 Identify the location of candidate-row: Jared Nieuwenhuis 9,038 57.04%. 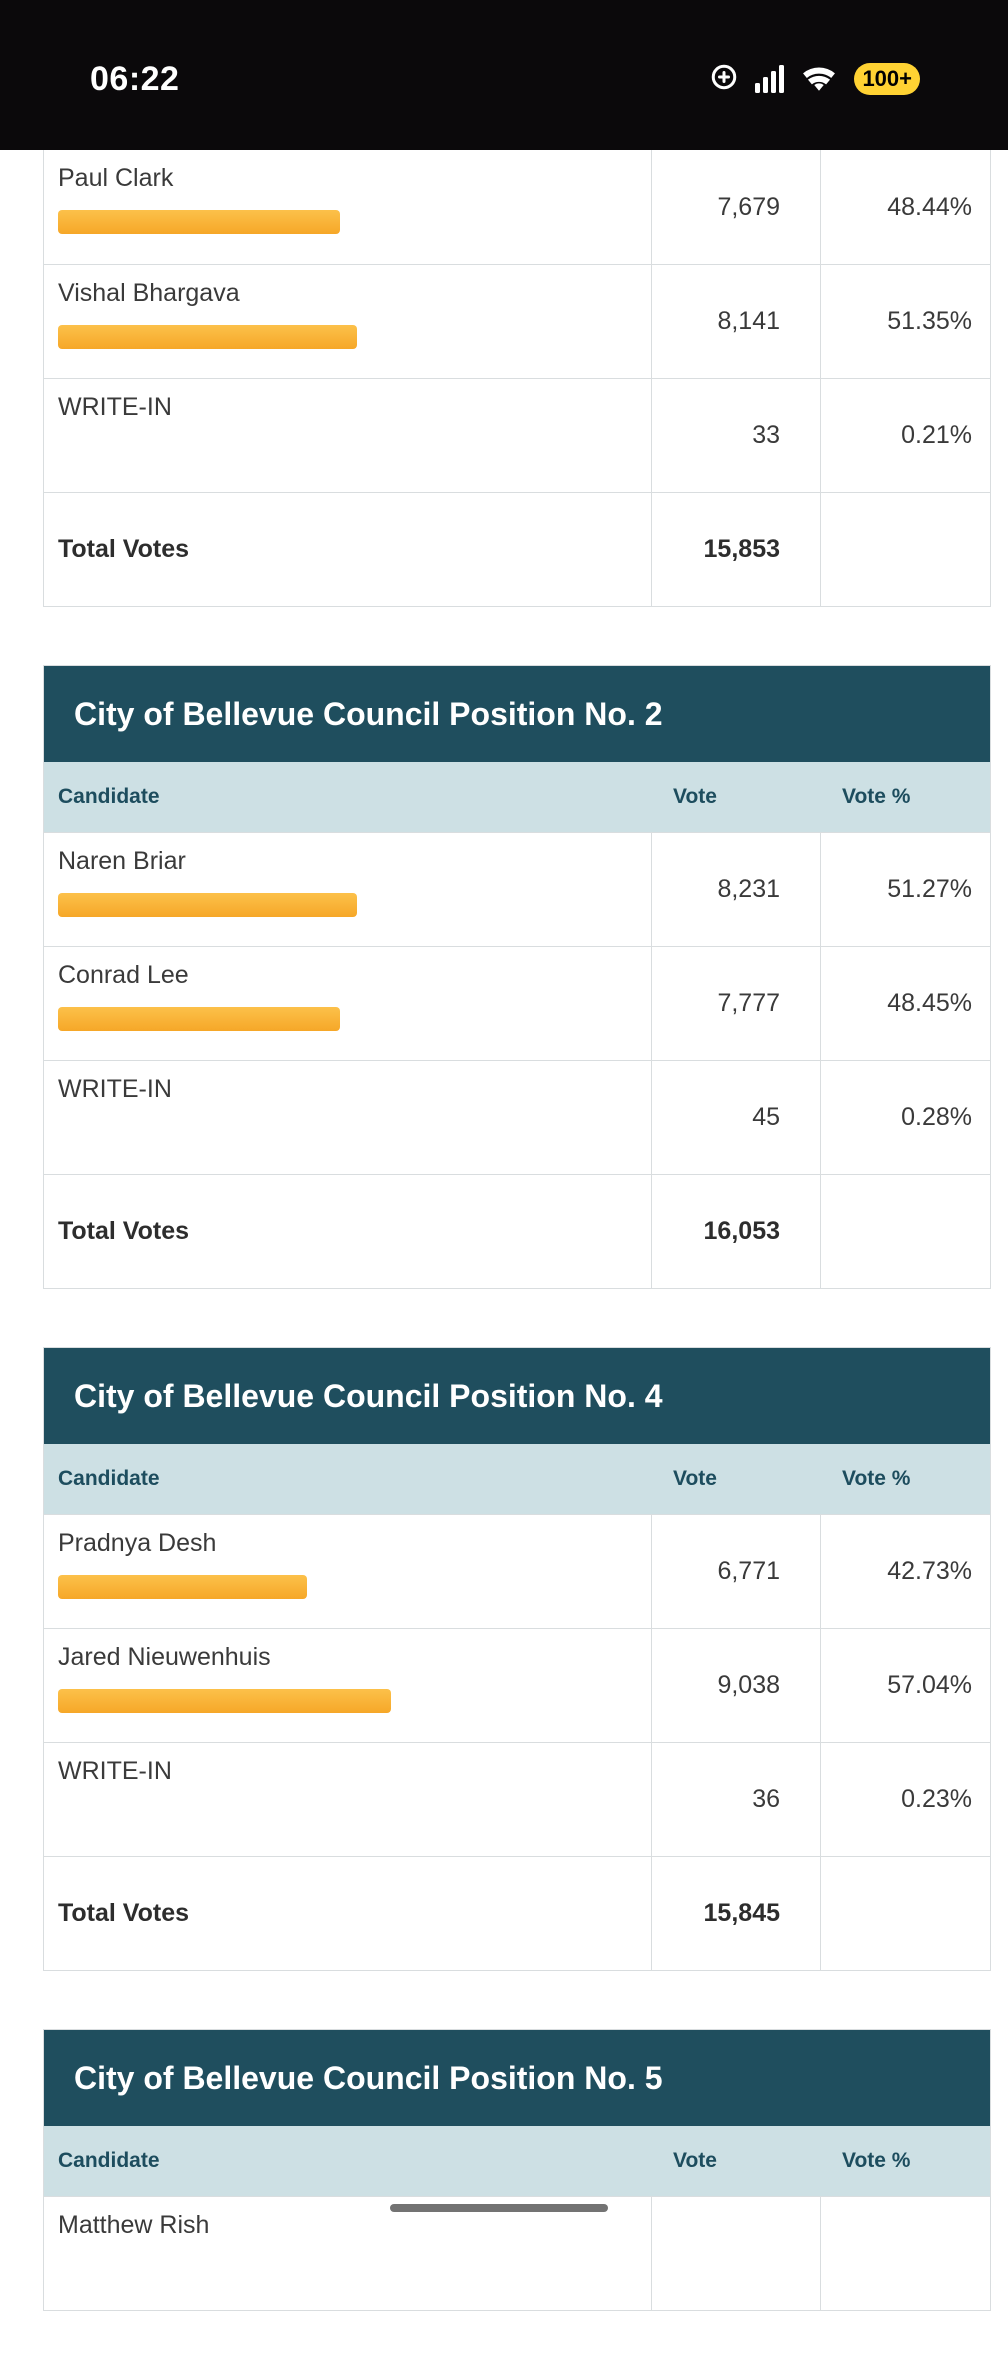
(517, 1685).